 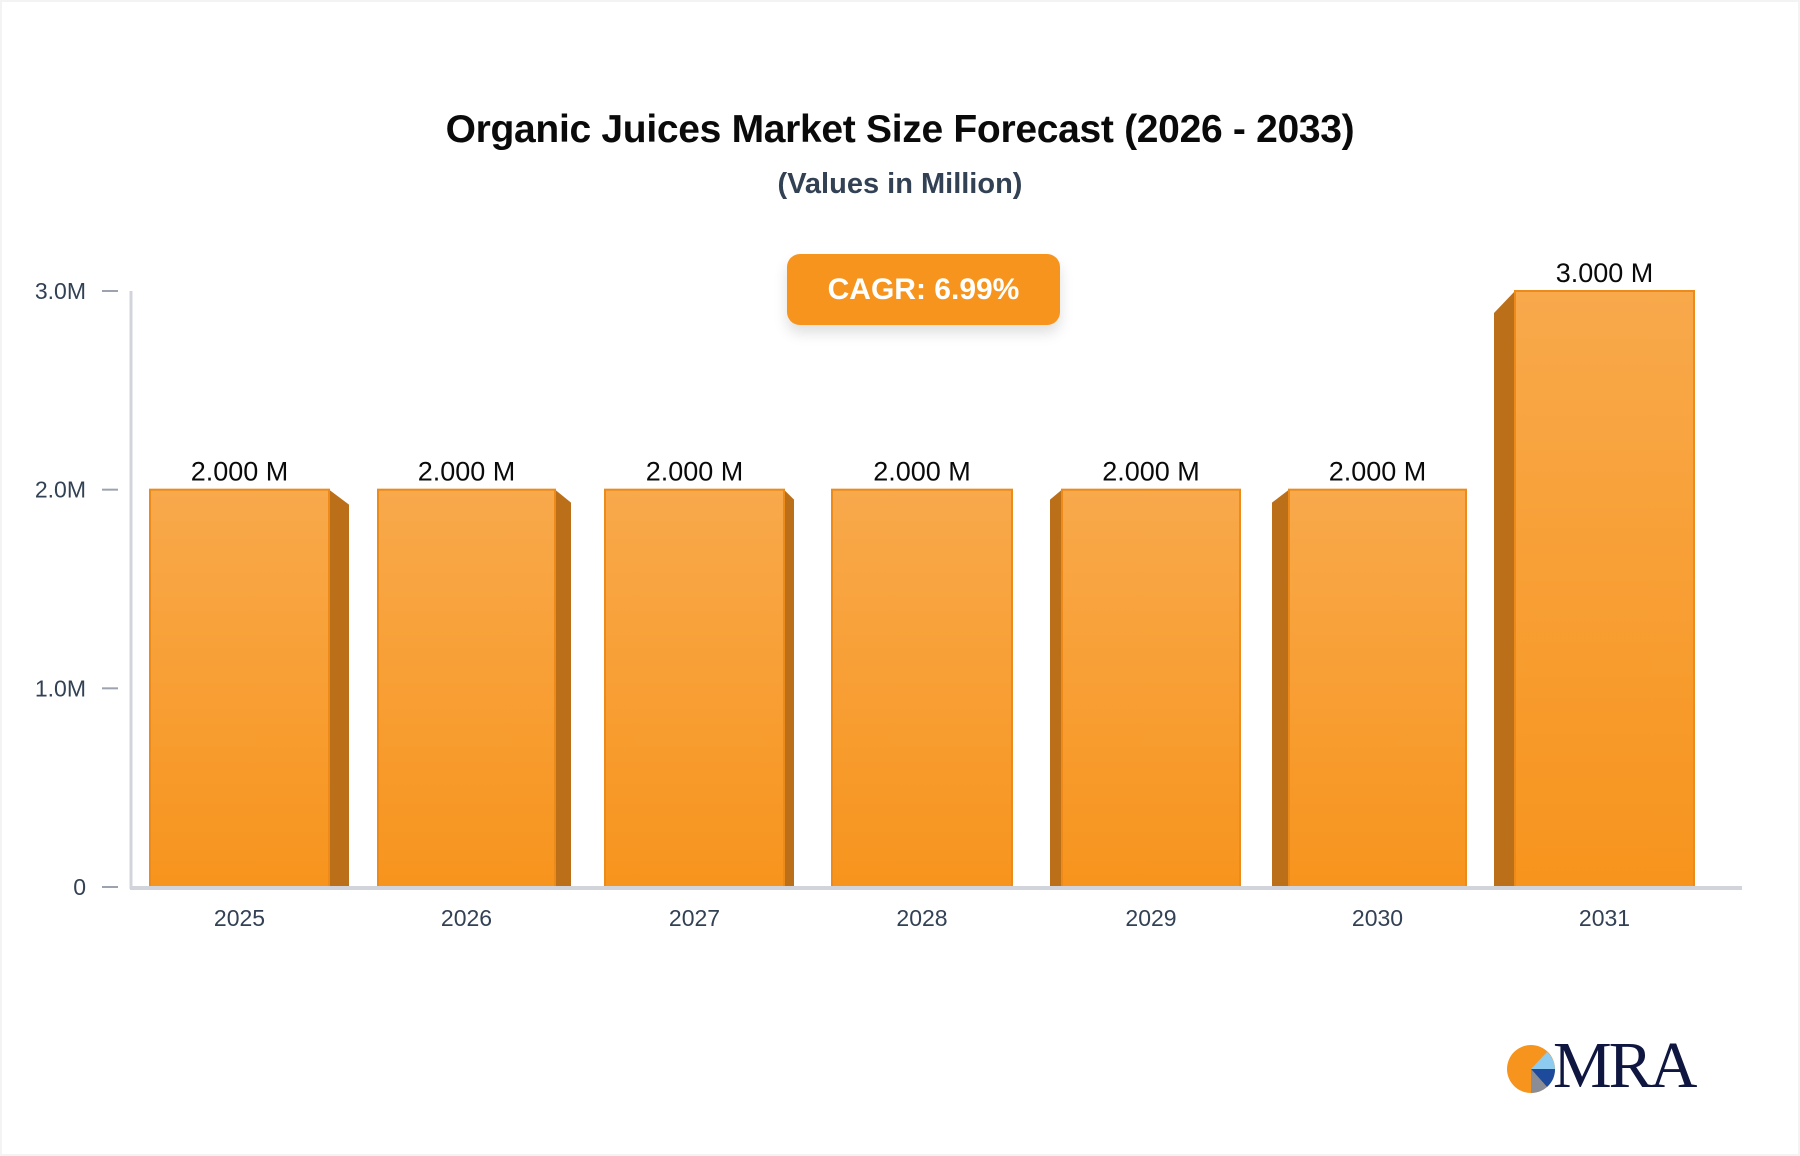 I want to click on y-axis: 0 1.0M 2.0M 3.0M, so click(x=84, y=589).